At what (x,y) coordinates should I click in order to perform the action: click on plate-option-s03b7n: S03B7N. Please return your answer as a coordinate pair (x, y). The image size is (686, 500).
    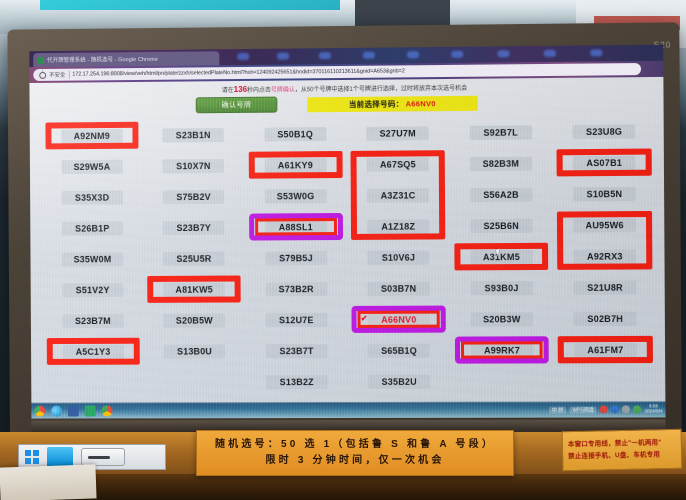
    Looking at the image, I should click on (398, 288).